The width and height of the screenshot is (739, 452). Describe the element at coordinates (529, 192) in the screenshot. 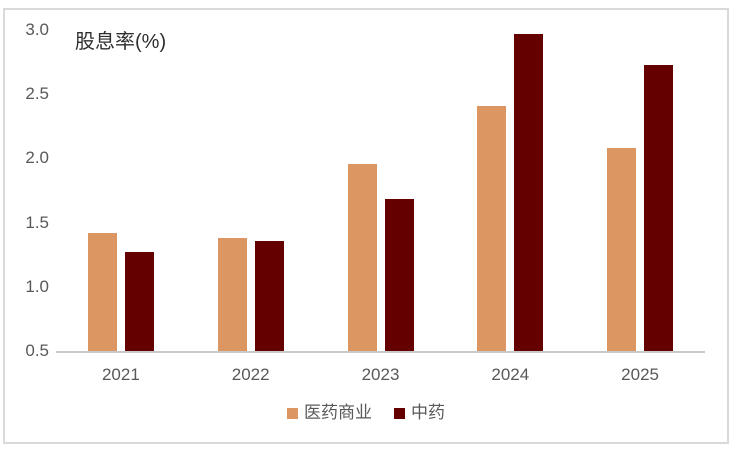

I see `bar-series-1-2024` at that location.